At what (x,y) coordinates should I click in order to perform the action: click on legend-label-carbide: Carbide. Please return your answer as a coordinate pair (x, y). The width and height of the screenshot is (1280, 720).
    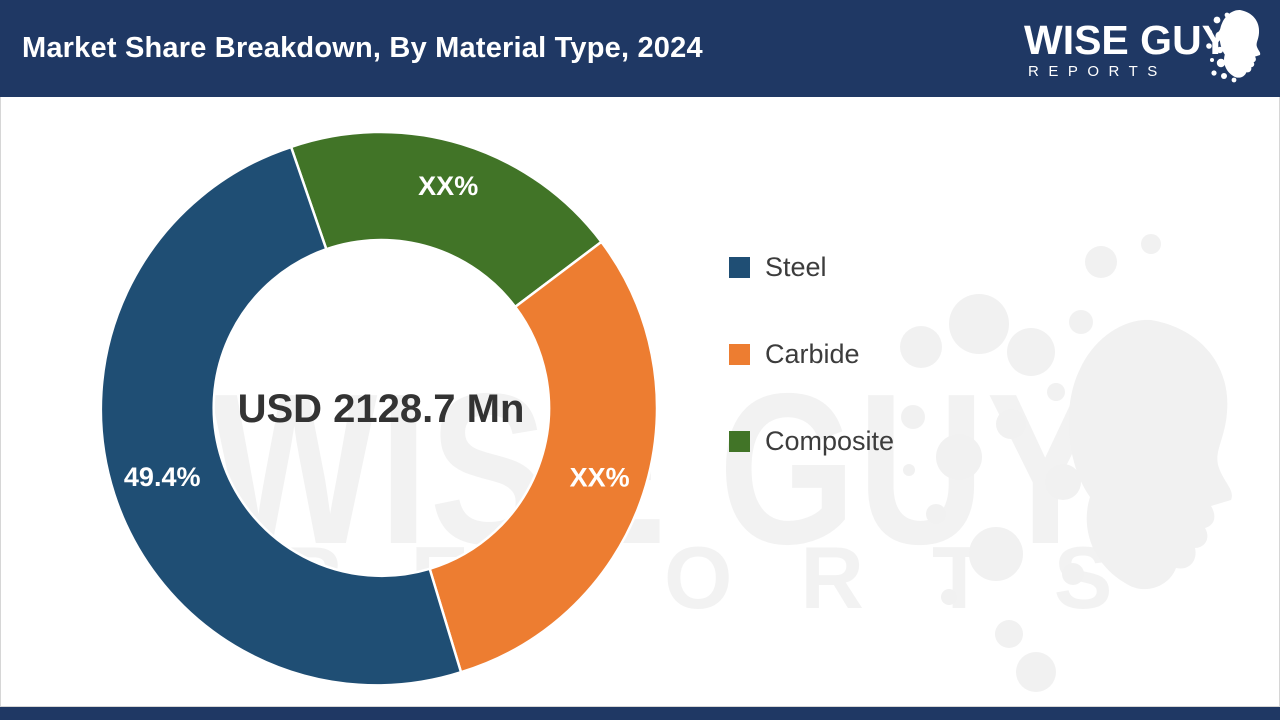
    Looking at the image, I should click on (812, 354).